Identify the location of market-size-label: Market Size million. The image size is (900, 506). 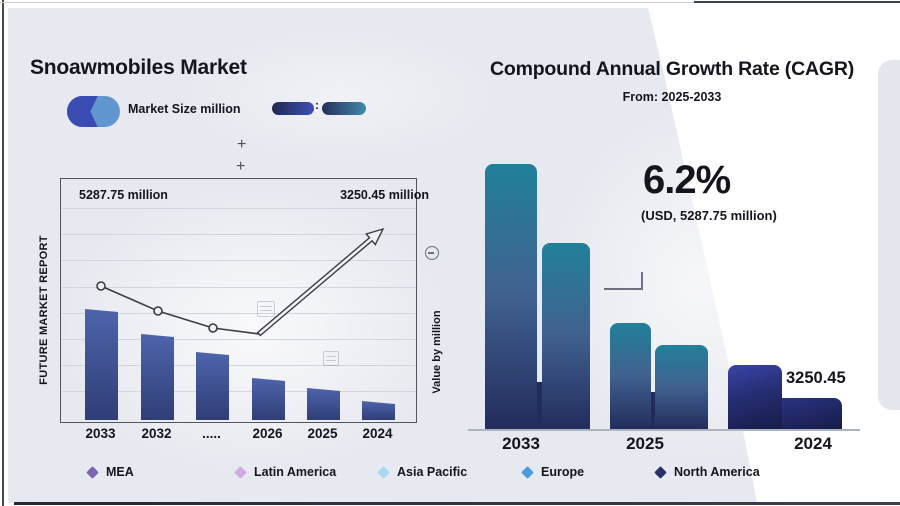
(184, 109).